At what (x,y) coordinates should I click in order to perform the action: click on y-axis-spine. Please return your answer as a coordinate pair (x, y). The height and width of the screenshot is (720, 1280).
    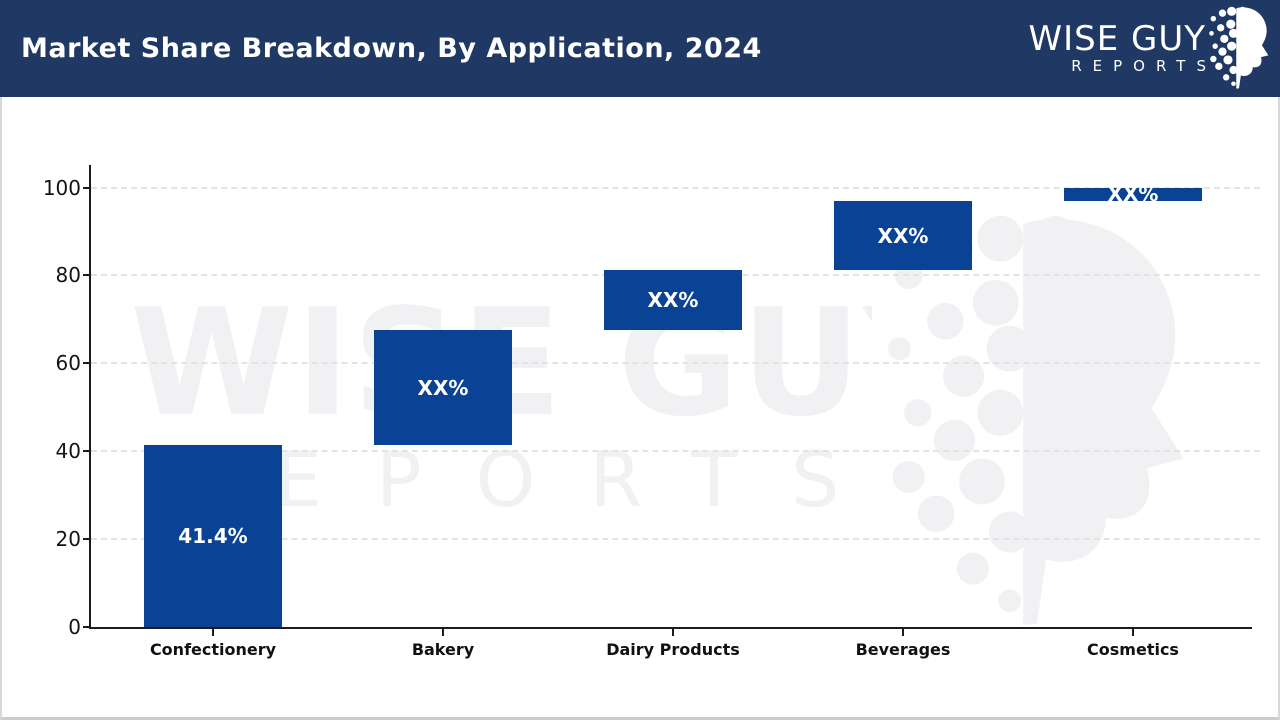
    Looking at the image, I should click on (90, 397).